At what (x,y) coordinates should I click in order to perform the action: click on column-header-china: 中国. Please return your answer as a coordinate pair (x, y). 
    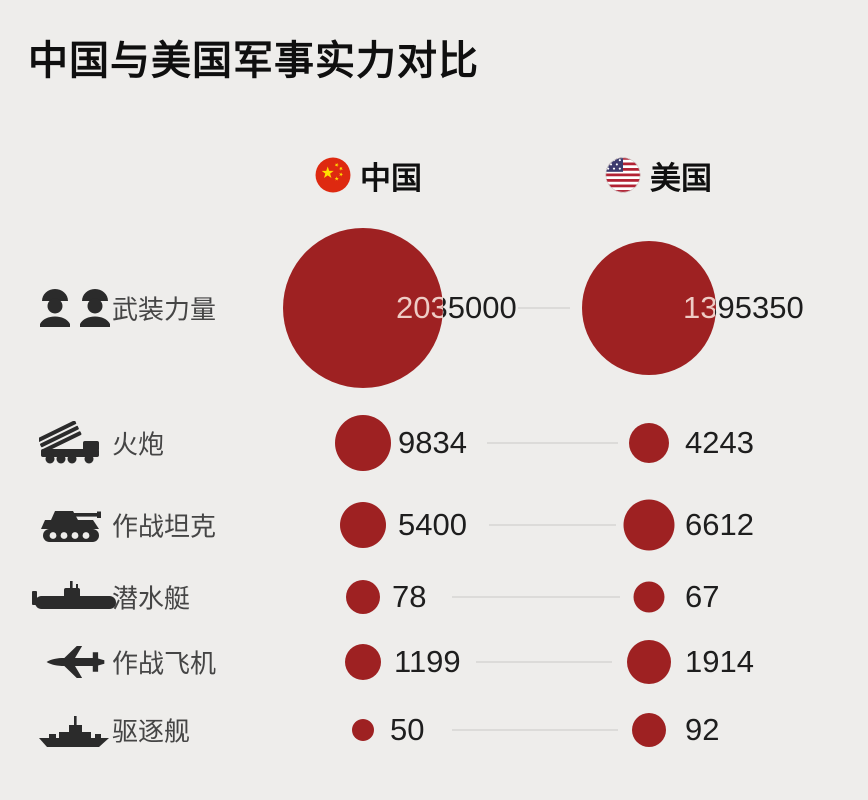
    Looking at the image, I should click on (368, 175).